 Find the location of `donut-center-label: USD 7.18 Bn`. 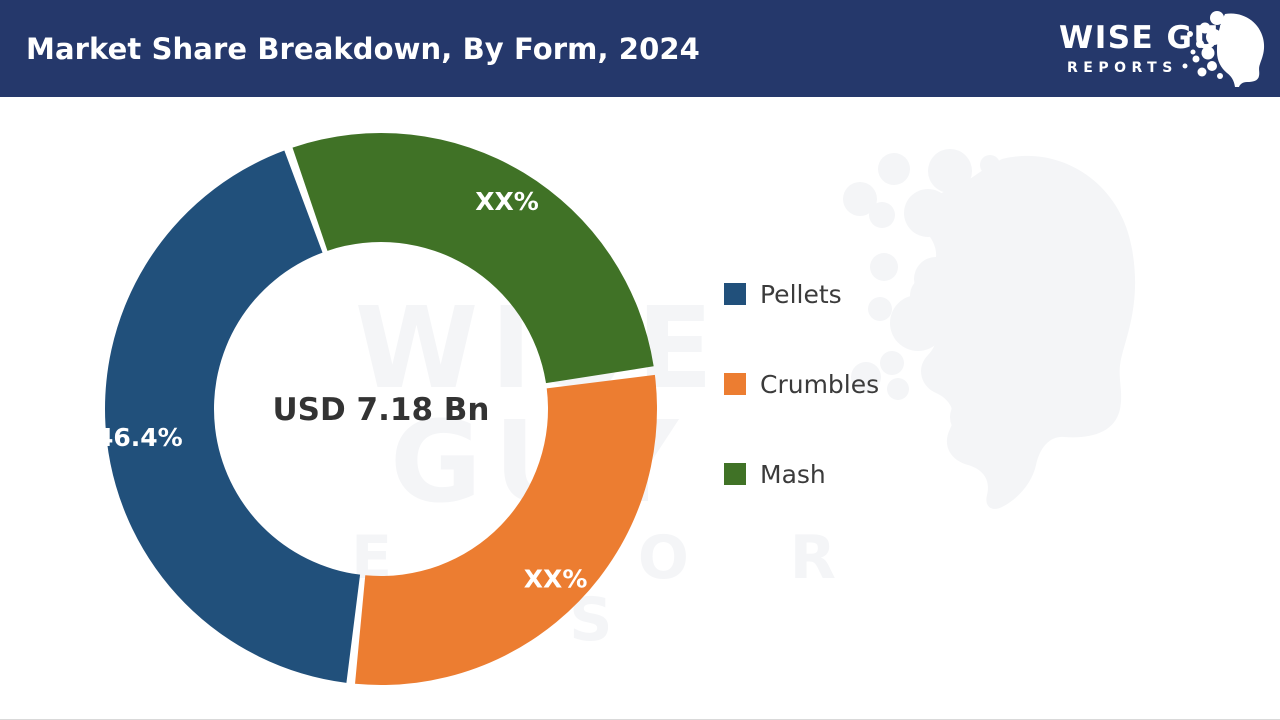

donut-center-label: USD 7.18 Bn is located at coordinates (381, 410).